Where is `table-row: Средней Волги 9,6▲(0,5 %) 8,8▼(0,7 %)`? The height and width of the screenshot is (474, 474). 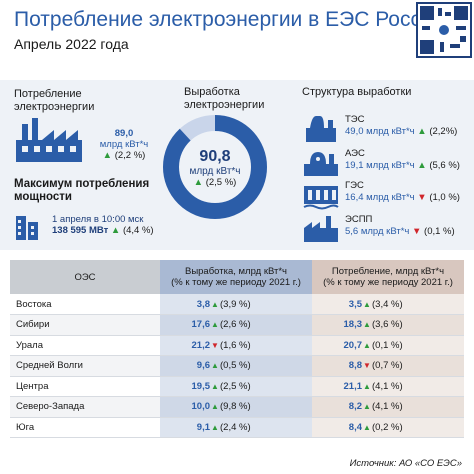 table-row: Средней Волги 9,6▲(0,5 %) 8,8▼(0,7 %) is located at coordinates (237, 366).